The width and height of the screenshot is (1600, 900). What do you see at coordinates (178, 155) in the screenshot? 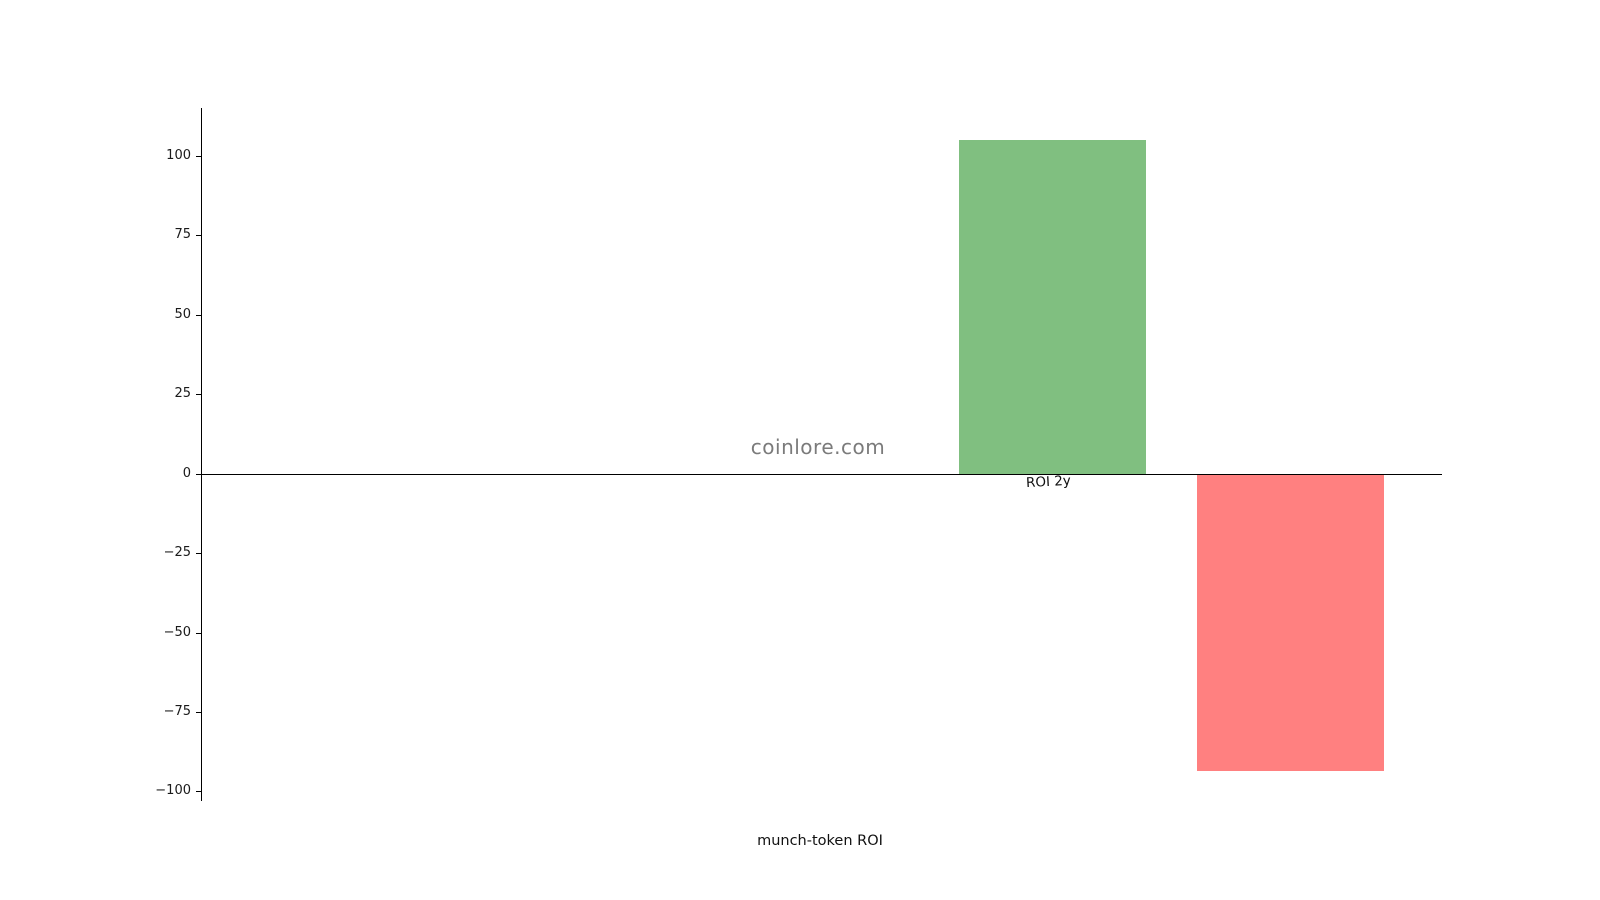
I see `y-tick-label: 100` at bounding box center [178, 155].